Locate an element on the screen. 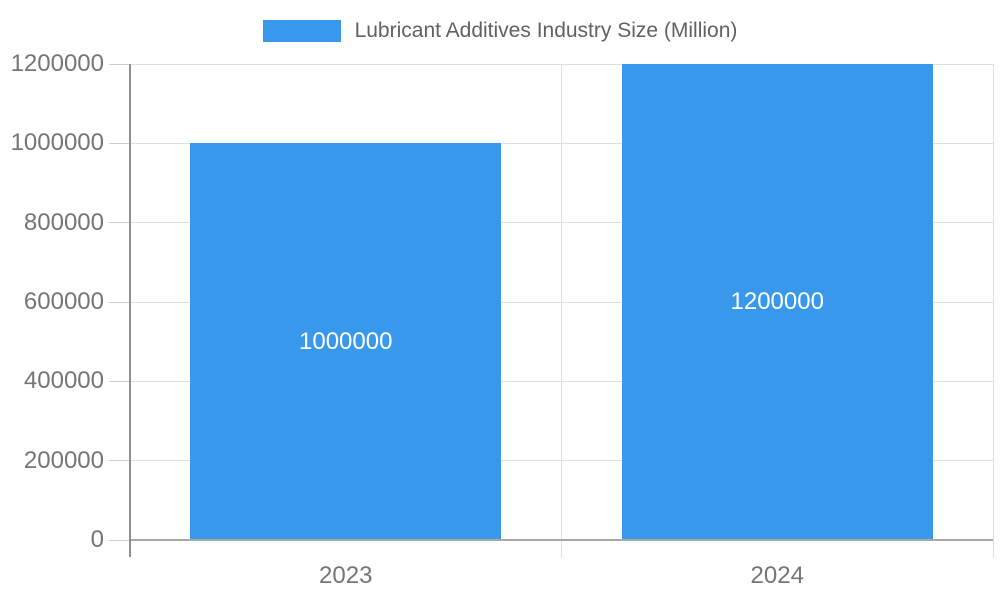 The height and width of the screenshot is (600, 1000). x-tick-label: 2024 is located at coordinates (777, 575).